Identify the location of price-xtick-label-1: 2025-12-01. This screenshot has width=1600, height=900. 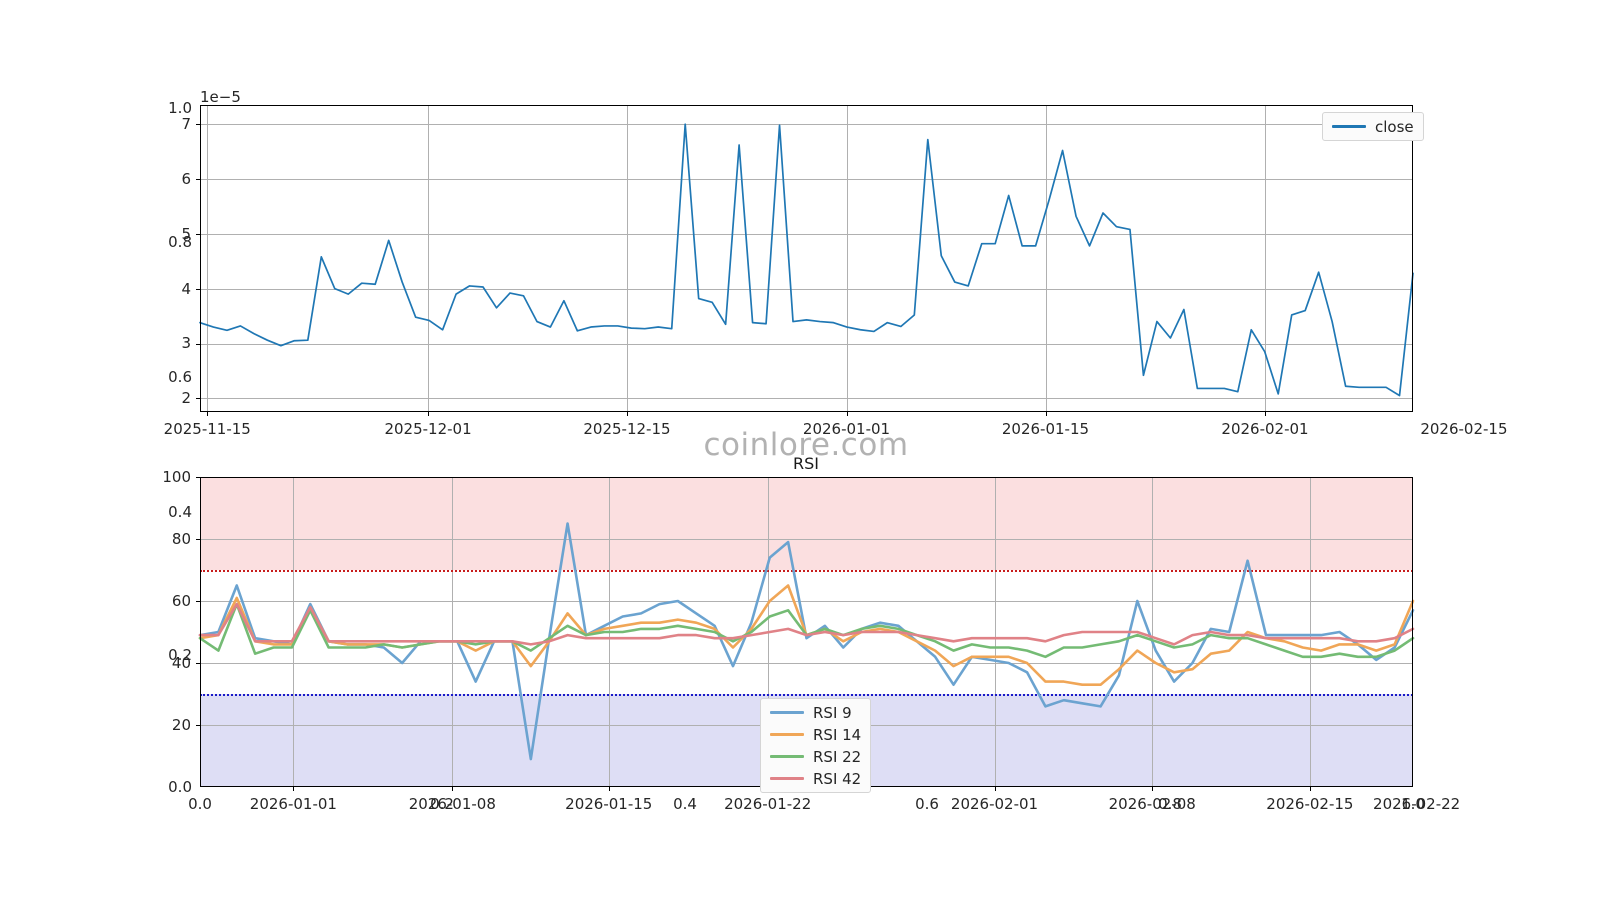
(428, 429).